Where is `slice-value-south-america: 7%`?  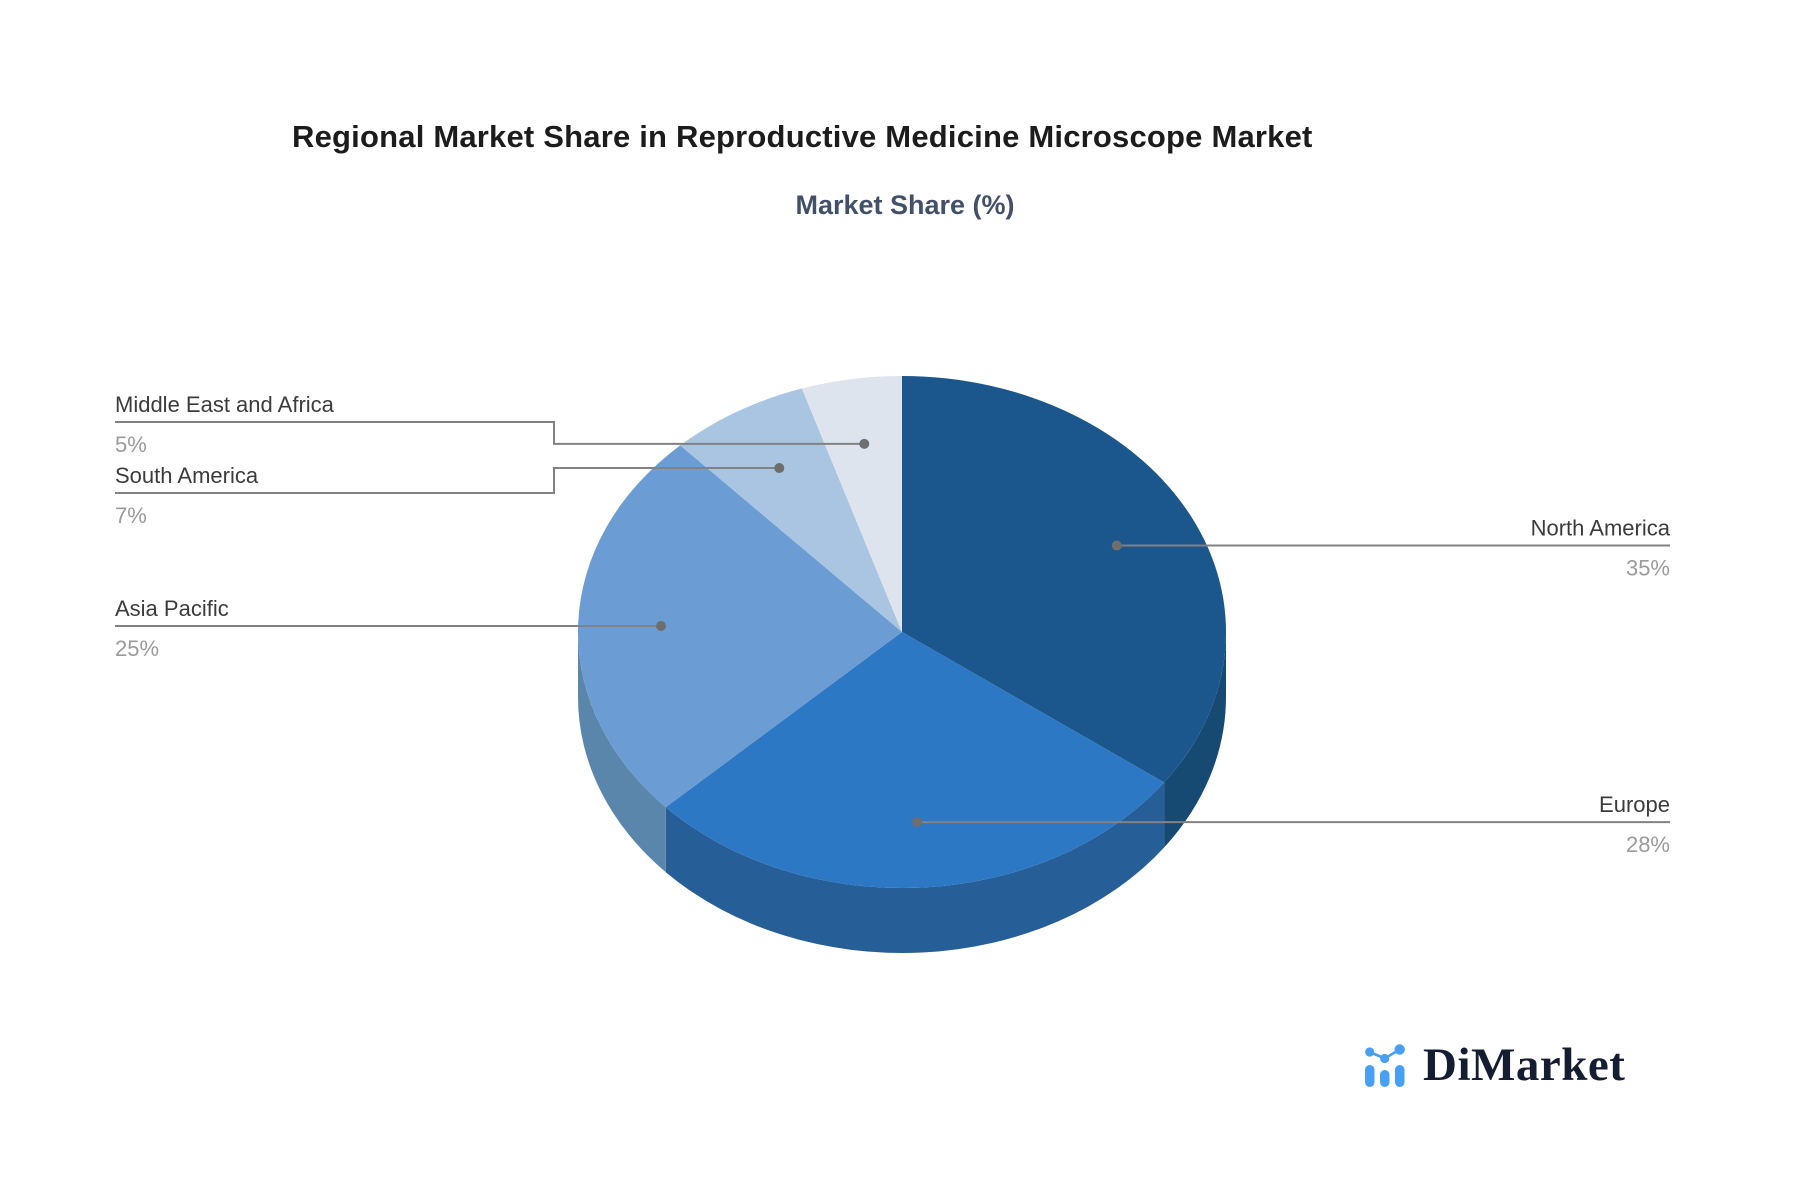 slice-value-south-america: 7% is located at coordinates (131, 515).